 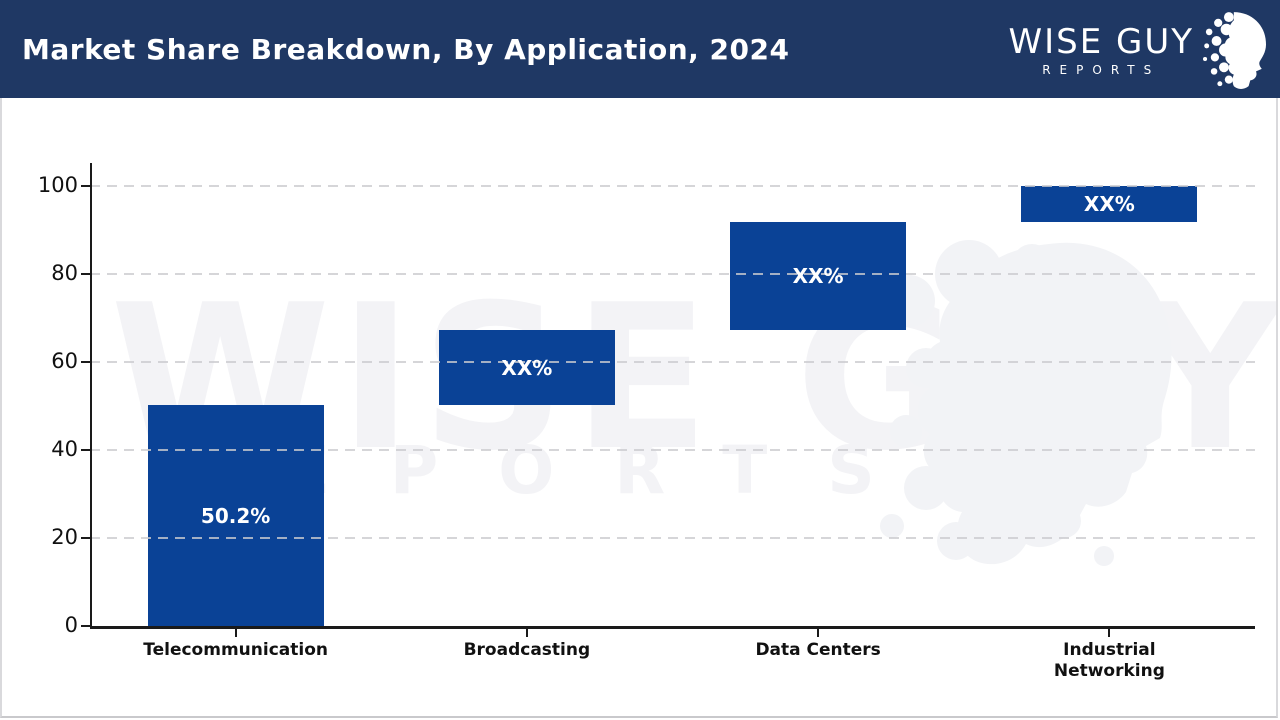 What do you see at coordinates (235, 650) in the screenshot?
I see `category-label-0: Telecommunication` at bounding box center [235, 650].